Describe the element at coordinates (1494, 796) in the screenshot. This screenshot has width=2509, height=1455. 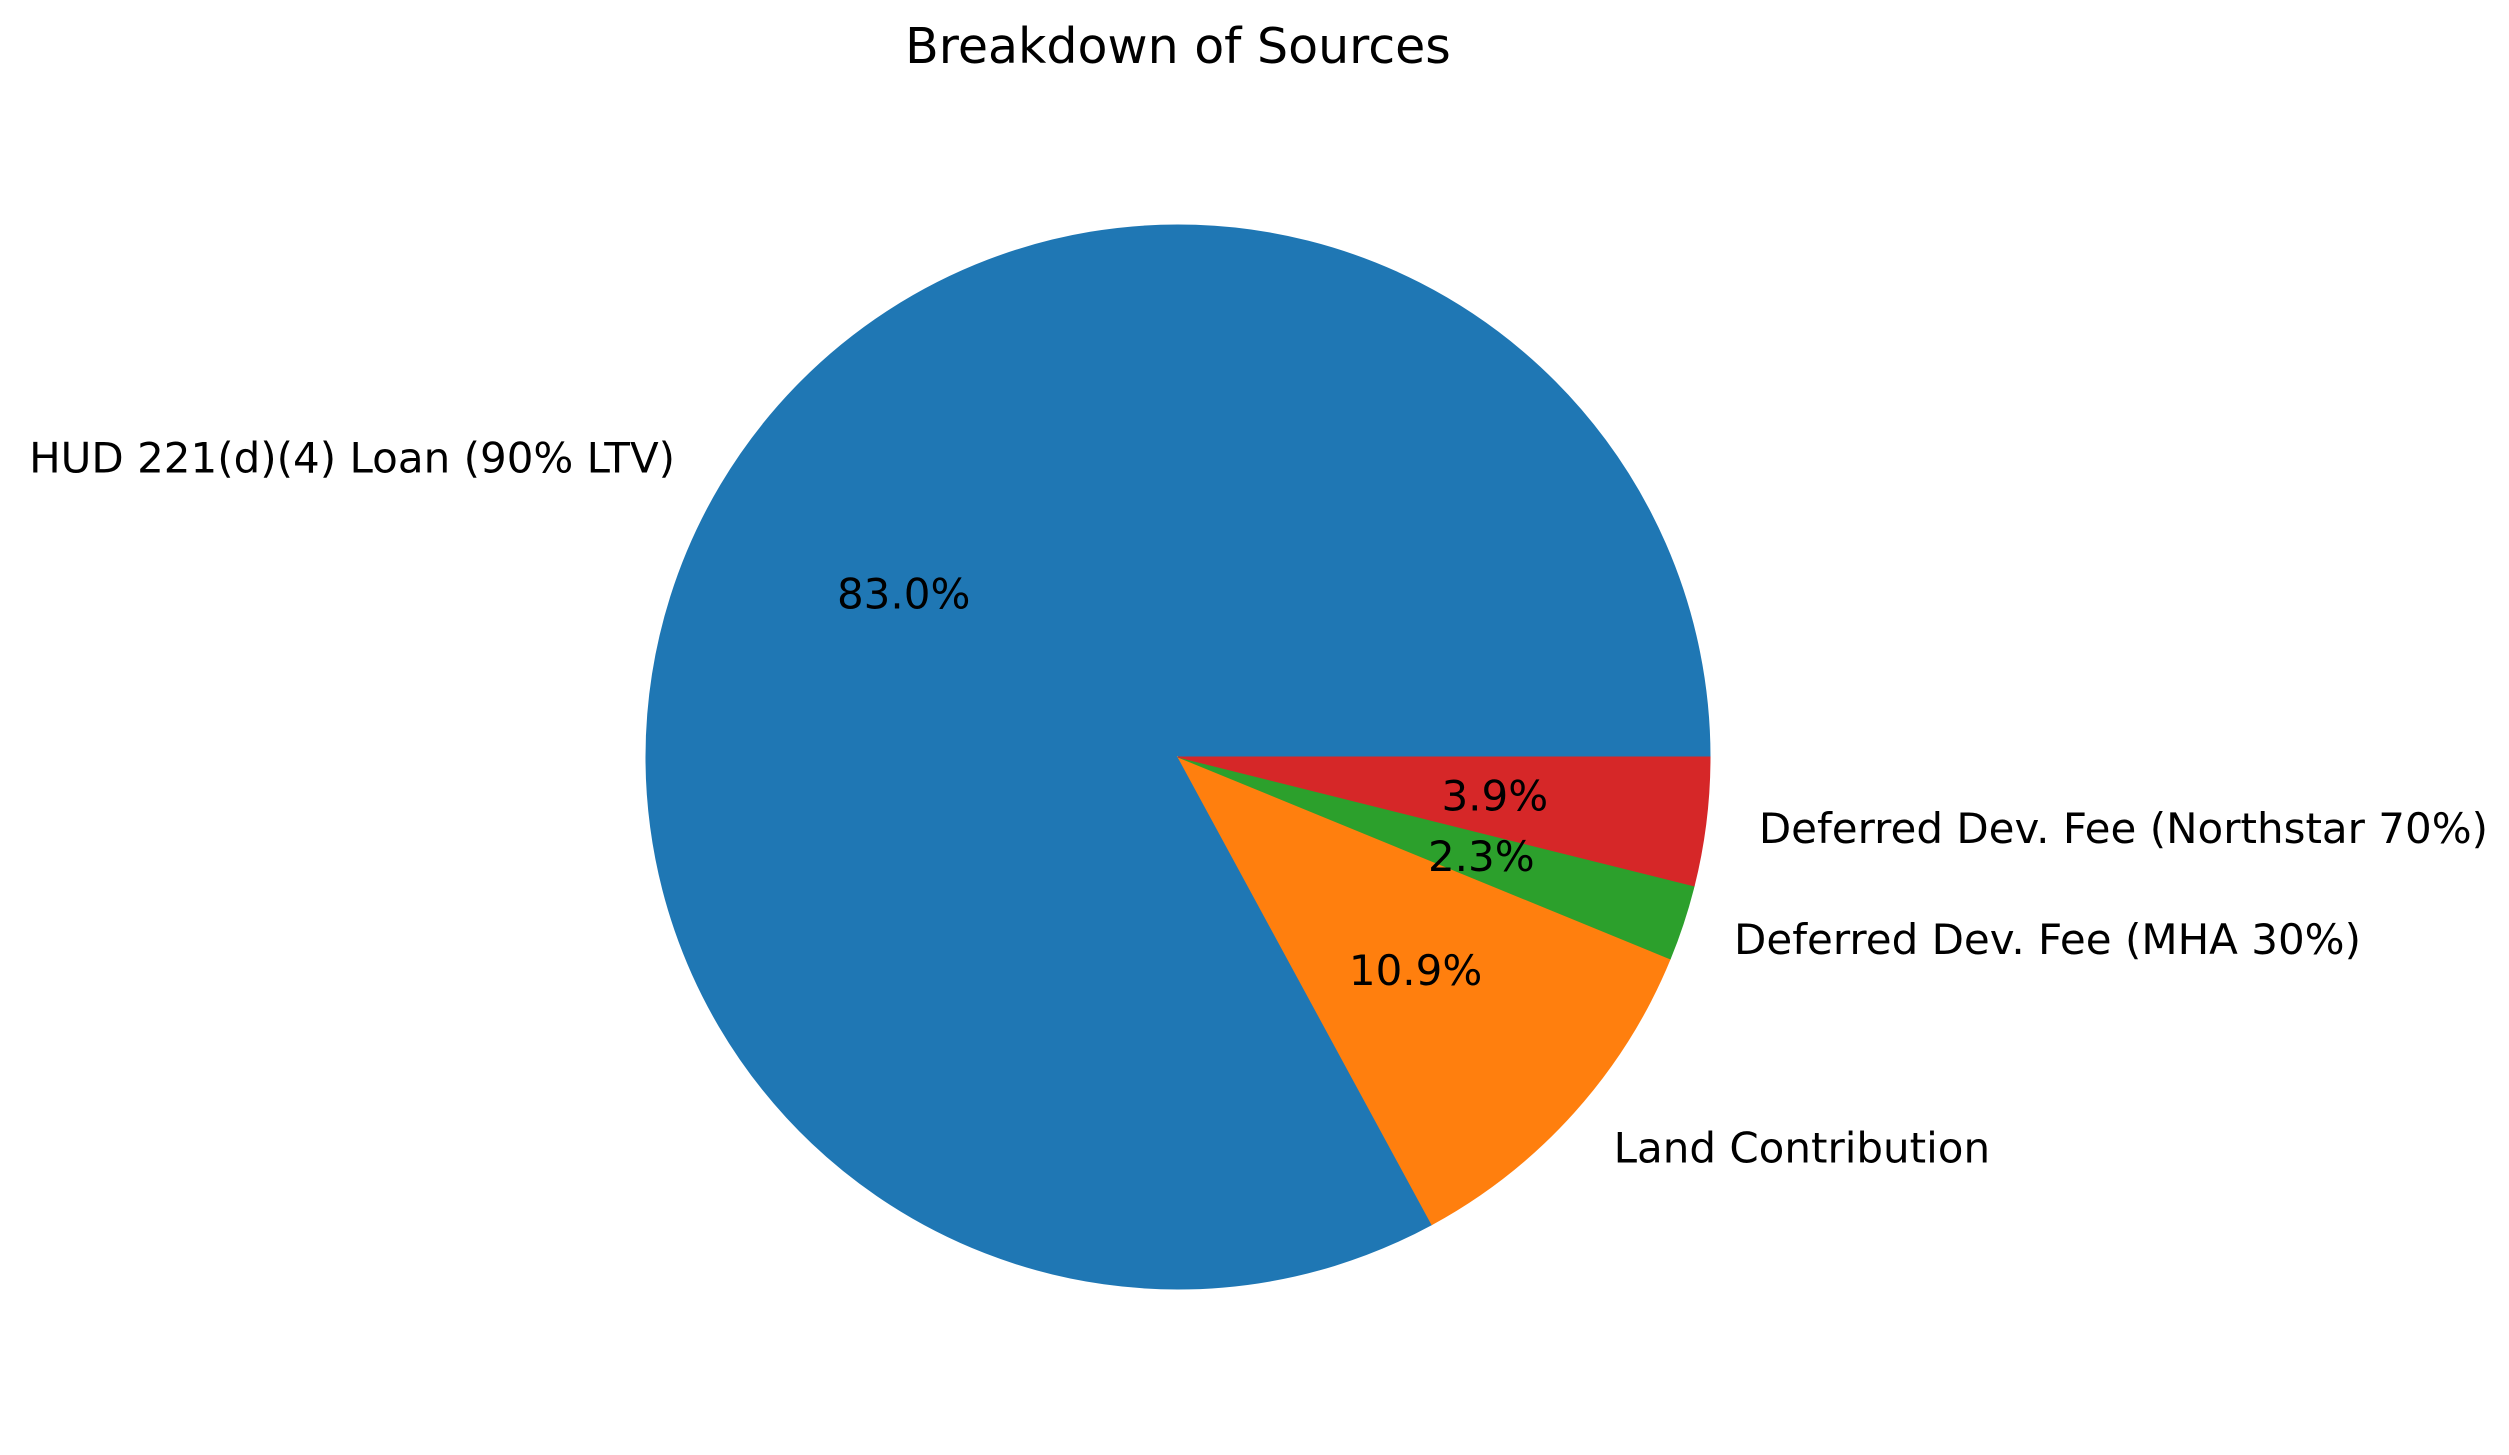
I see `slice-pct-label-3: 3.9%` at that location.